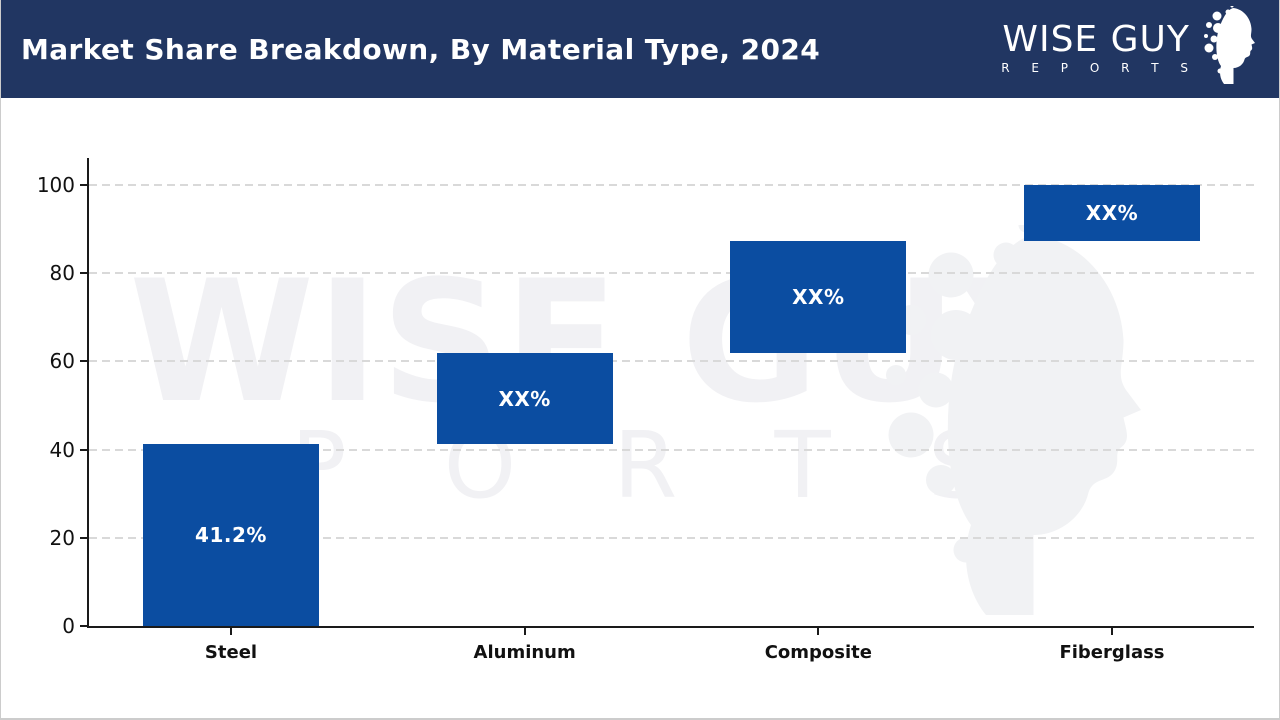  I want to click on bar-value-label-composite: XX%, so click(818, 296).